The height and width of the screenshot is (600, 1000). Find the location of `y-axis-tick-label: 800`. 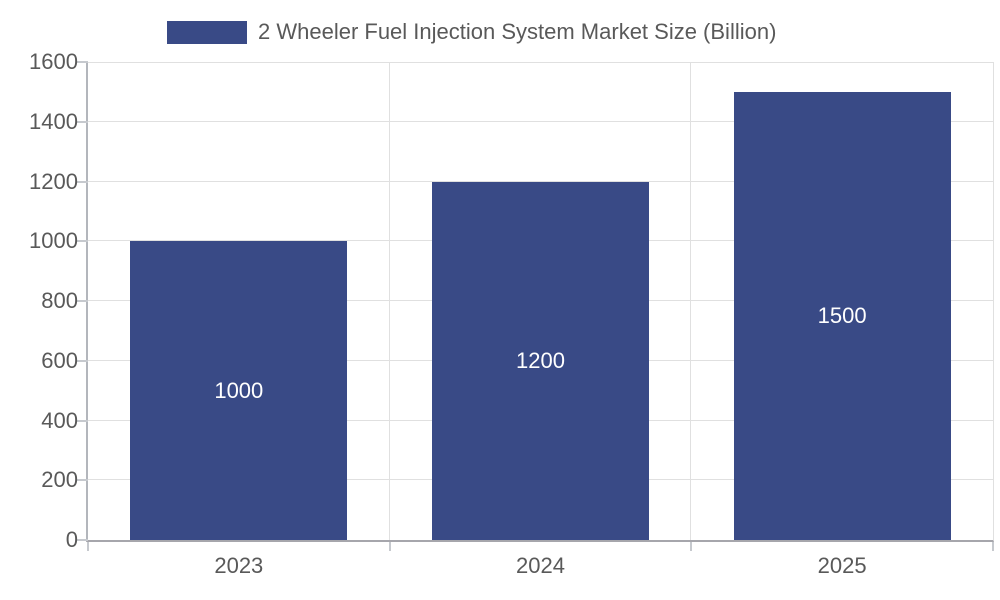

y-axis-tick-label: 800 is located at coordinates (59, 300).